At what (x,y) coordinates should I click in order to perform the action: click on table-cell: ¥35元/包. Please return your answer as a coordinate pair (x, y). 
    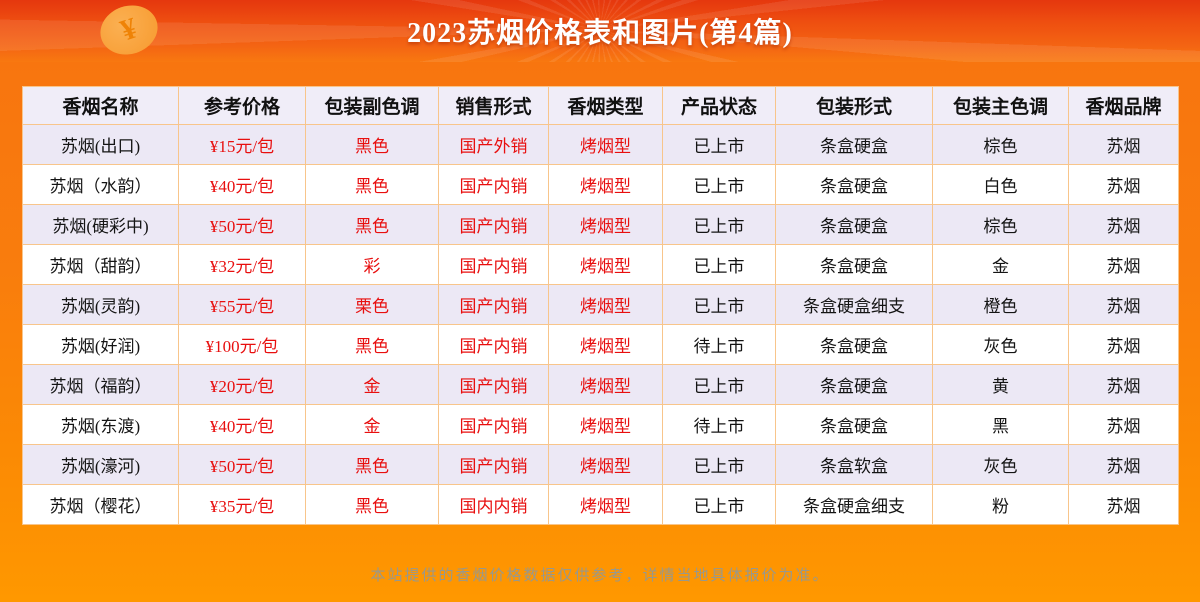
    Looking at the image, I should click on (242, 504).